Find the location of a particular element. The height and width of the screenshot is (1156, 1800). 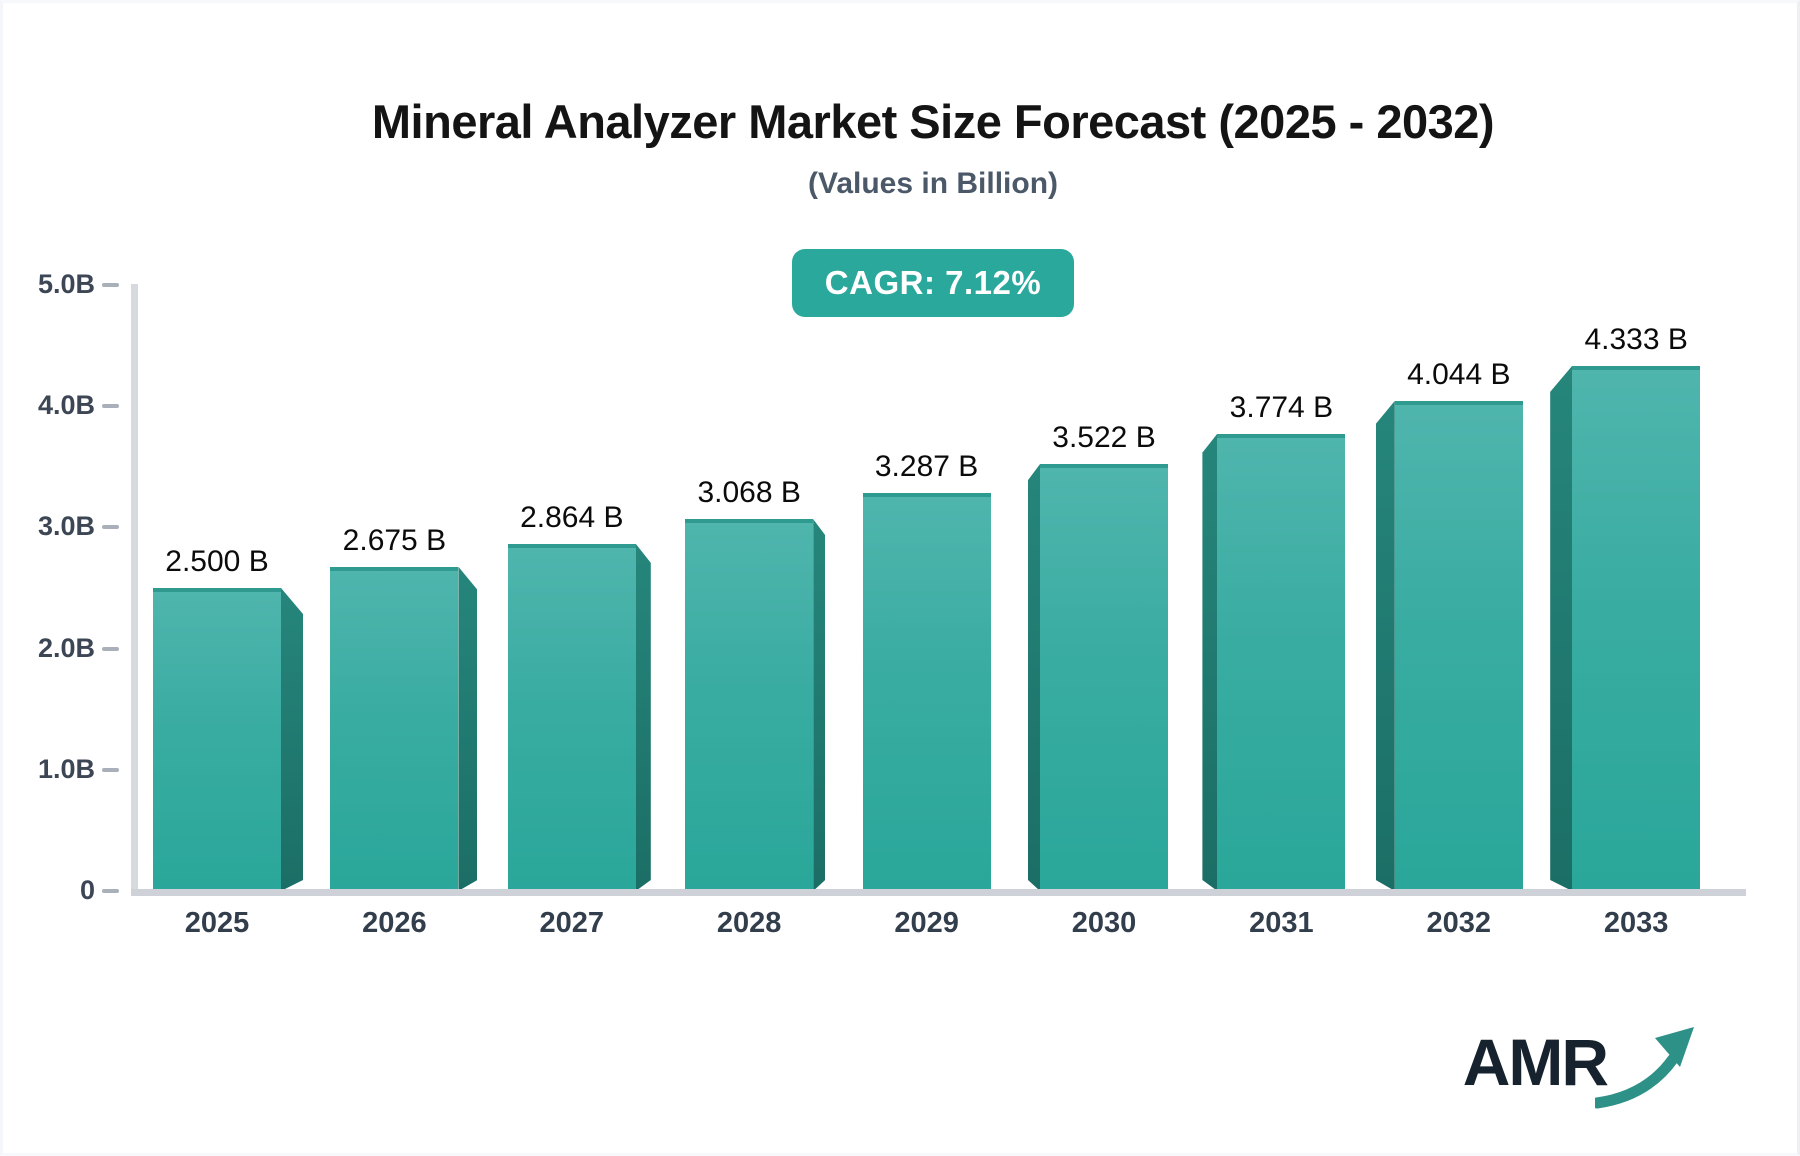

bar-year-label: 2030 is located at coordinates (1104, 923).